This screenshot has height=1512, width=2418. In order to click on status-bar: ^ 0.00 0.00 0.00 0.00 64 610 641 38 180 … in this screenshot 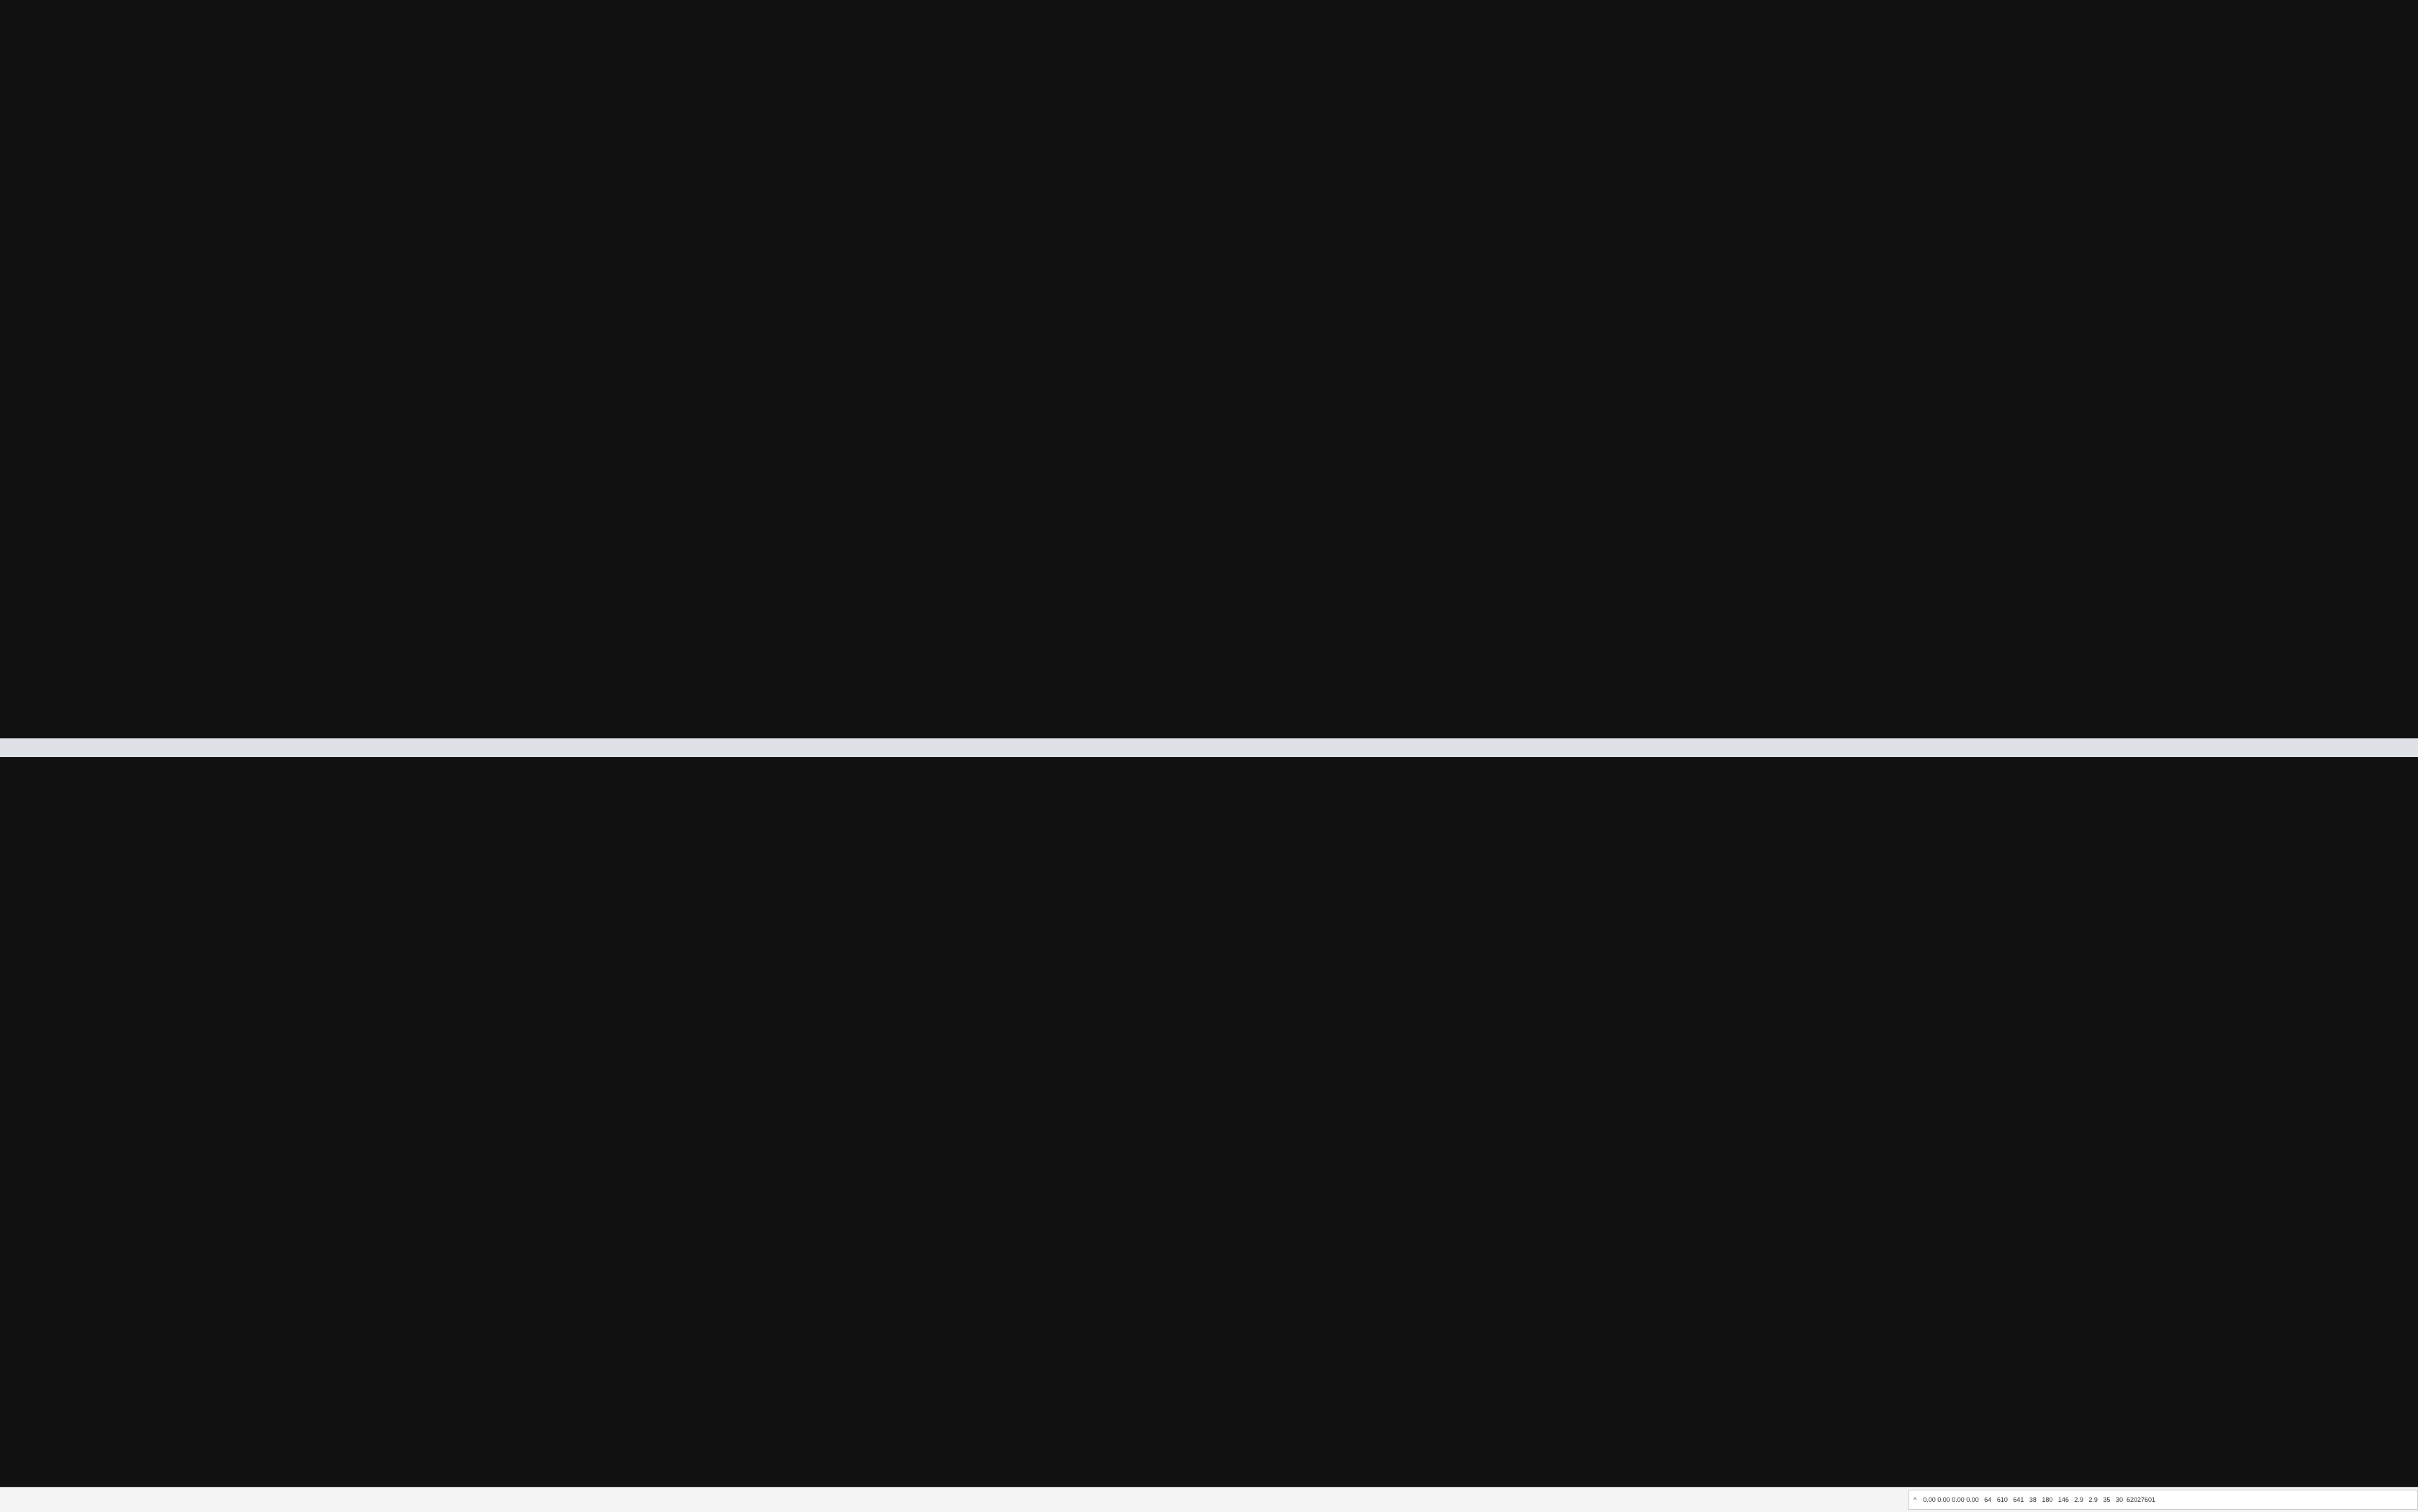, I will do `click(2163, 1500)`.